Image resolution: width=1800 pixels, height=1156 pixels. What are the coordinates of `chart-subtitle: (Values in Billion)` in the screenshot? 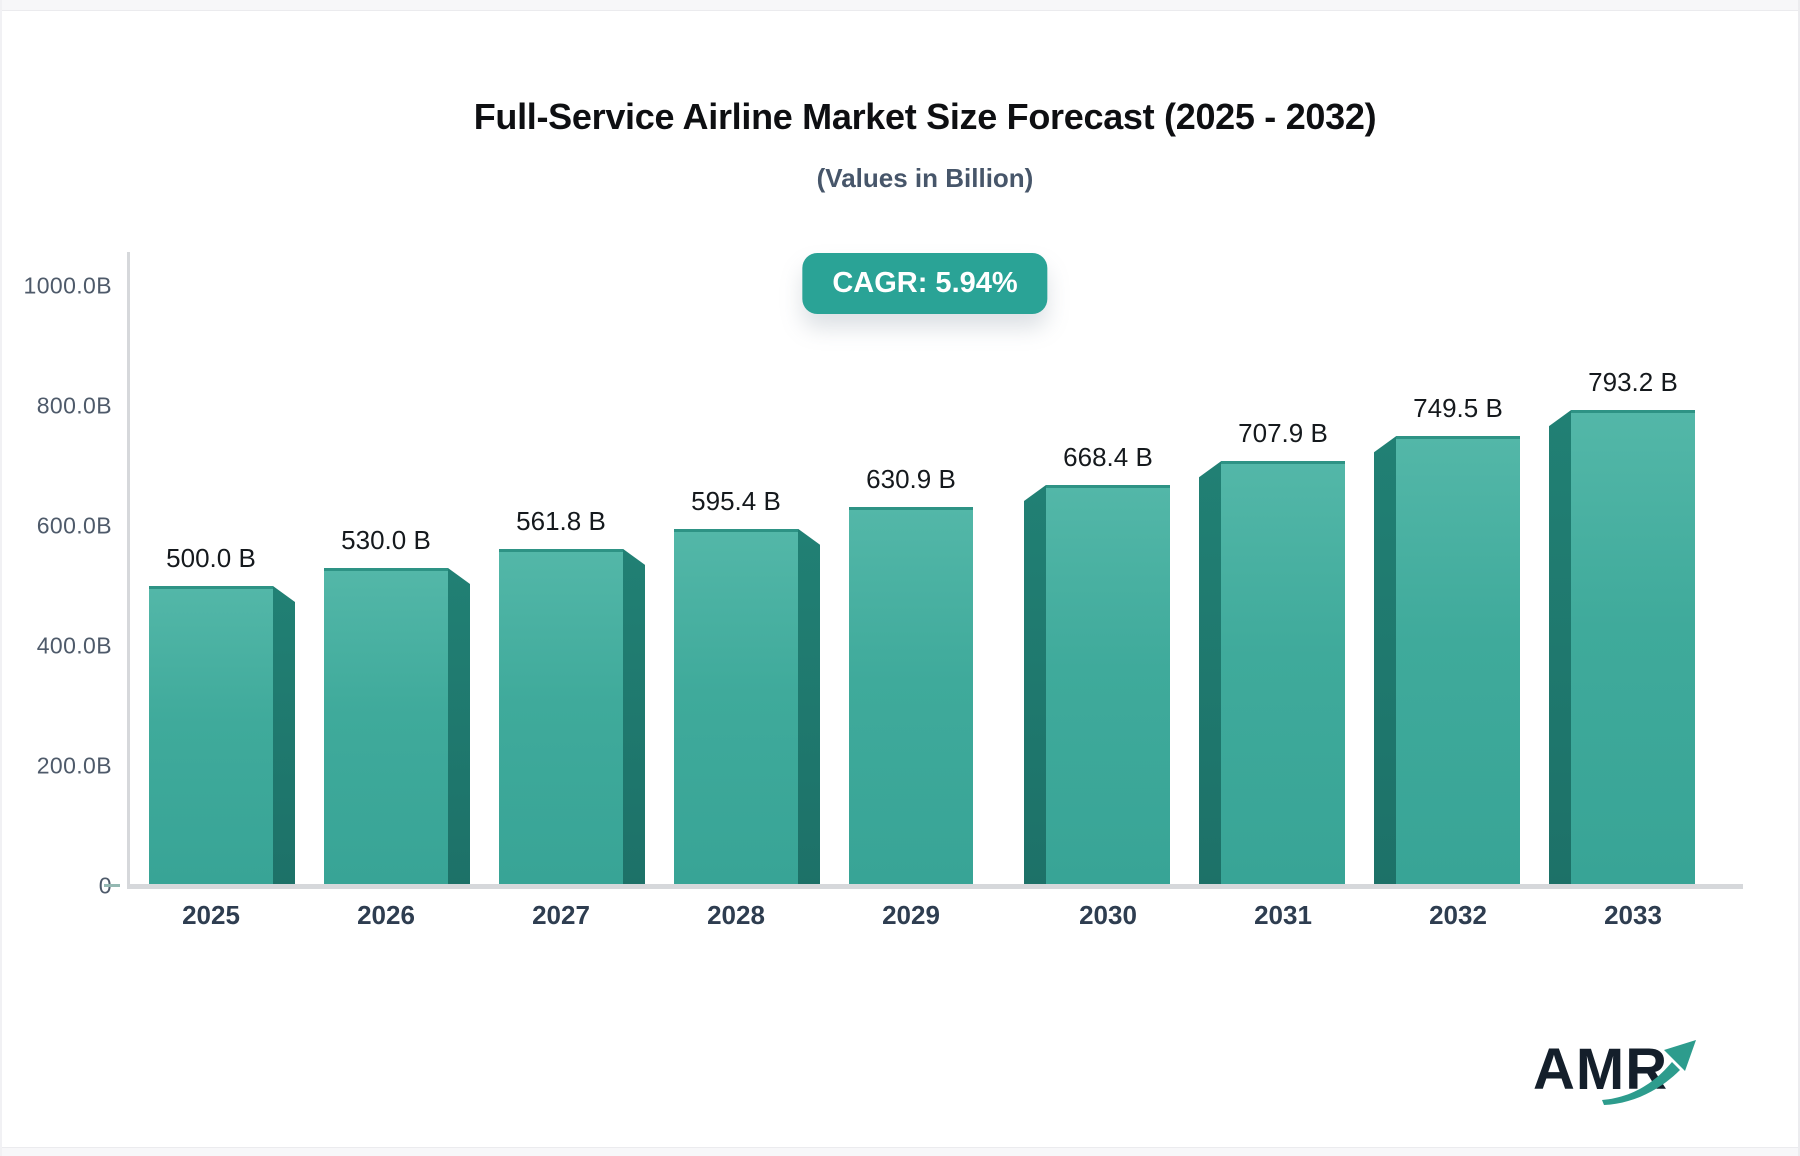 It's located at (925, 178).